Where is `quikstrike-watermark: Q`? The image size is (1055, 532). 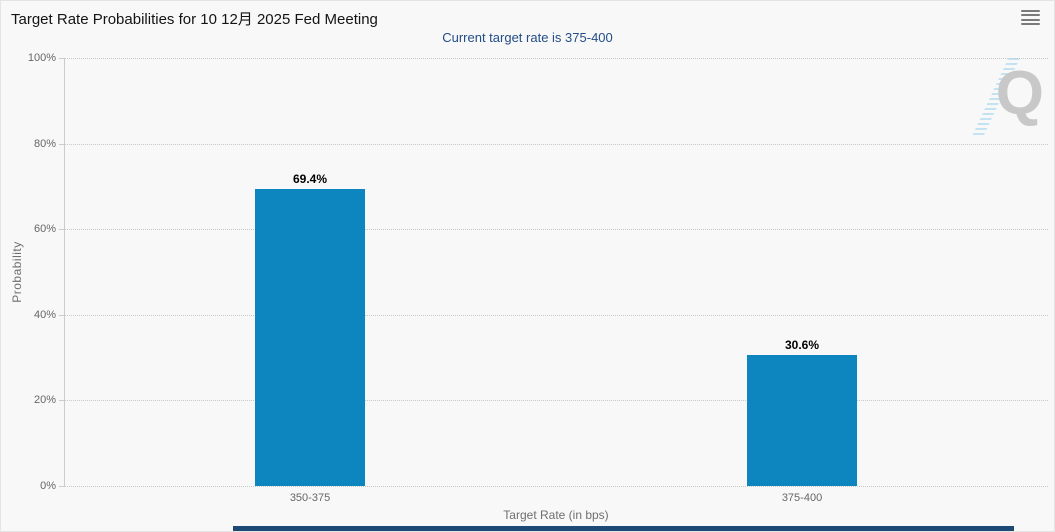 quikstrike-watermark: Q is located at coordinates (1002, 97).